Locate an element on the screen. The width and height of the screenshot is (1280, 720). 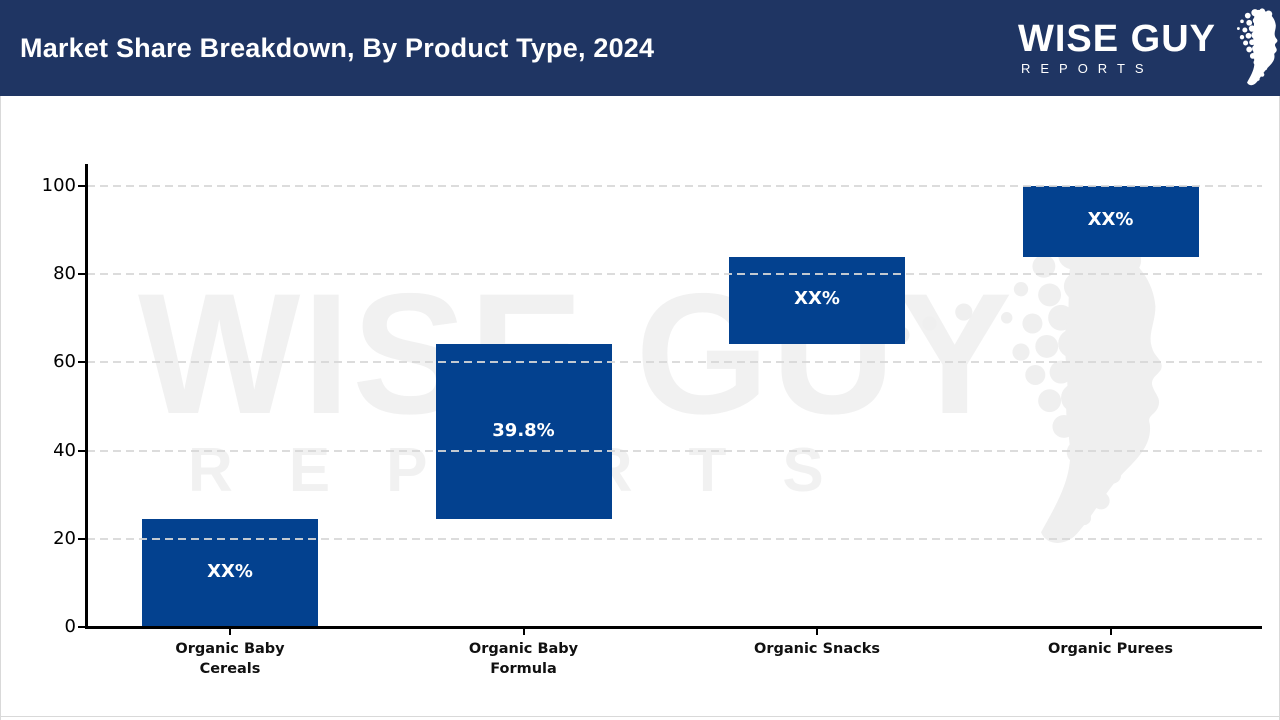
category-label-line: Formula is located at coordinates (523, 669).